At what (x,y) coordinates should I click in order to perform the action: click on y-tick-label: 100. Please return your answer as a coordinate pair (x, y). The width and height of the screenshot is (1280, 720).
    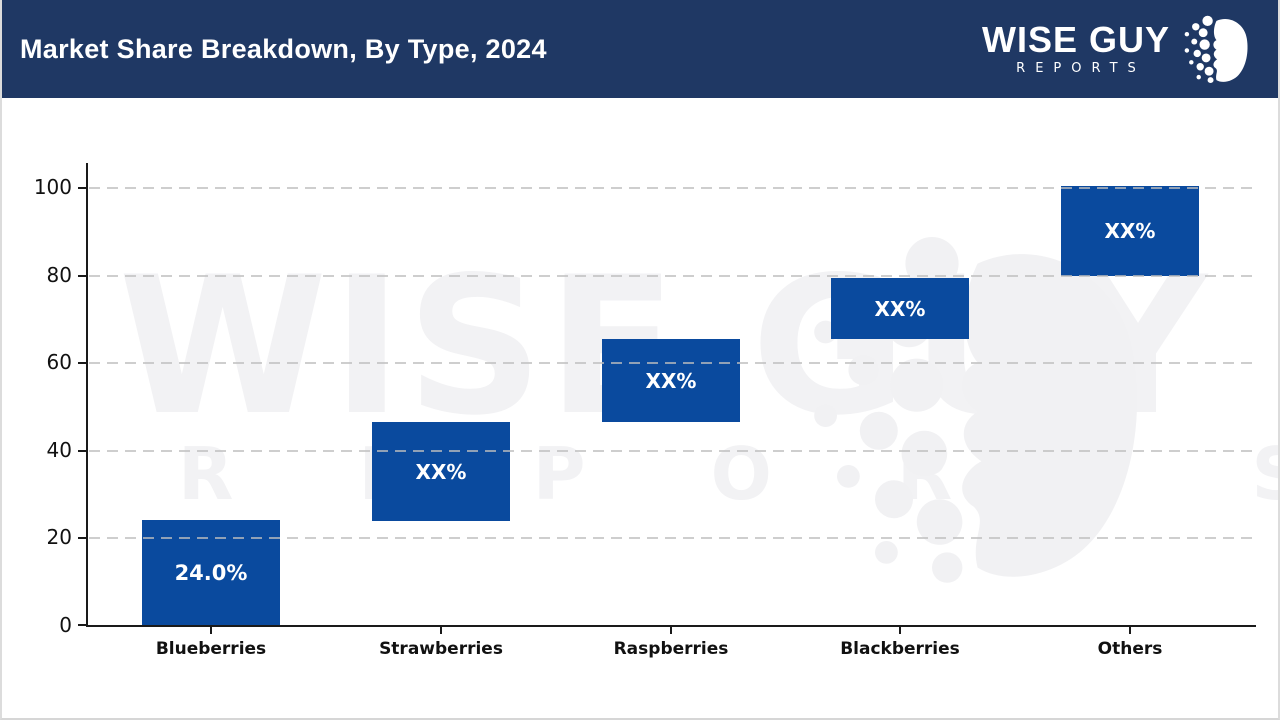
    Looking at the image, I should click on (52, 187).